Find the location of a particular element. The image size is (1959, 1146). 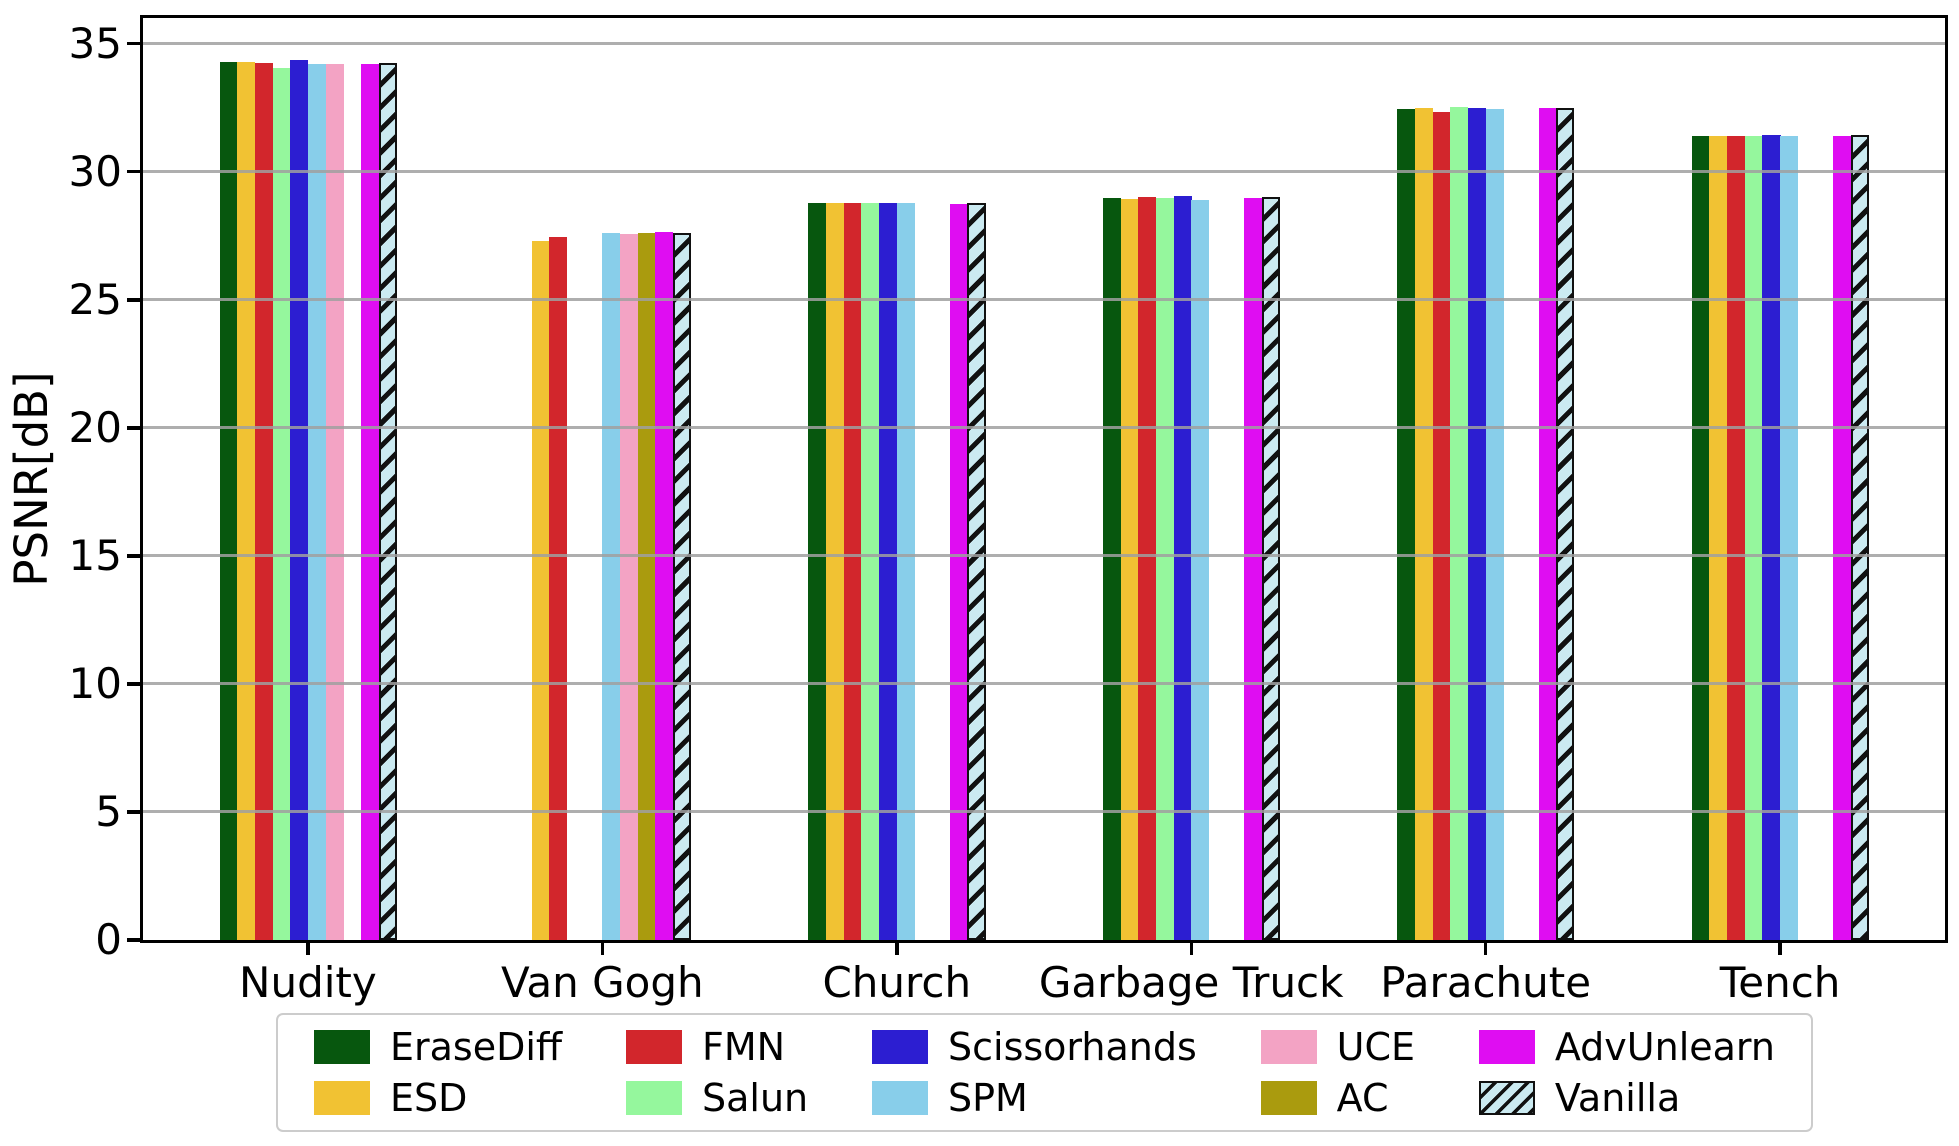

legend-swatch-uce is located at coordinates (1288, 1046).